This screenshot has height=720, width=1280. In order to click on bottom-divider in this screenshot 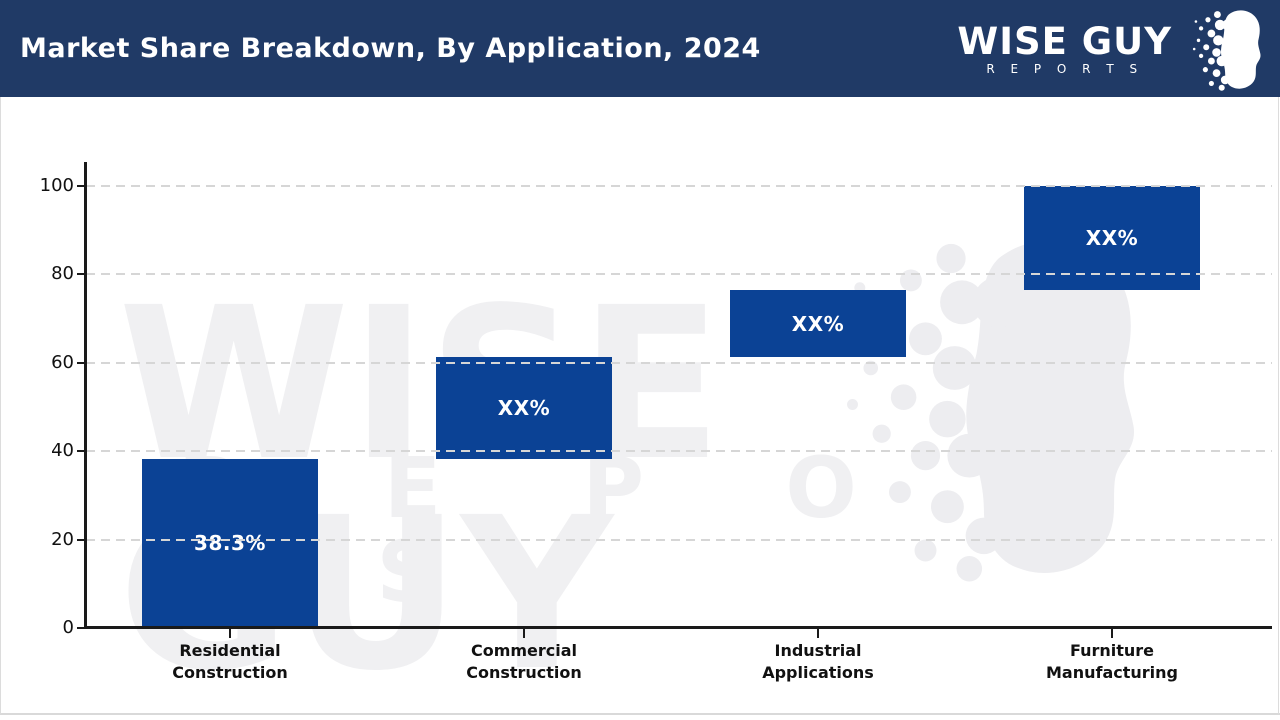, I will do `click(640, 714)`.